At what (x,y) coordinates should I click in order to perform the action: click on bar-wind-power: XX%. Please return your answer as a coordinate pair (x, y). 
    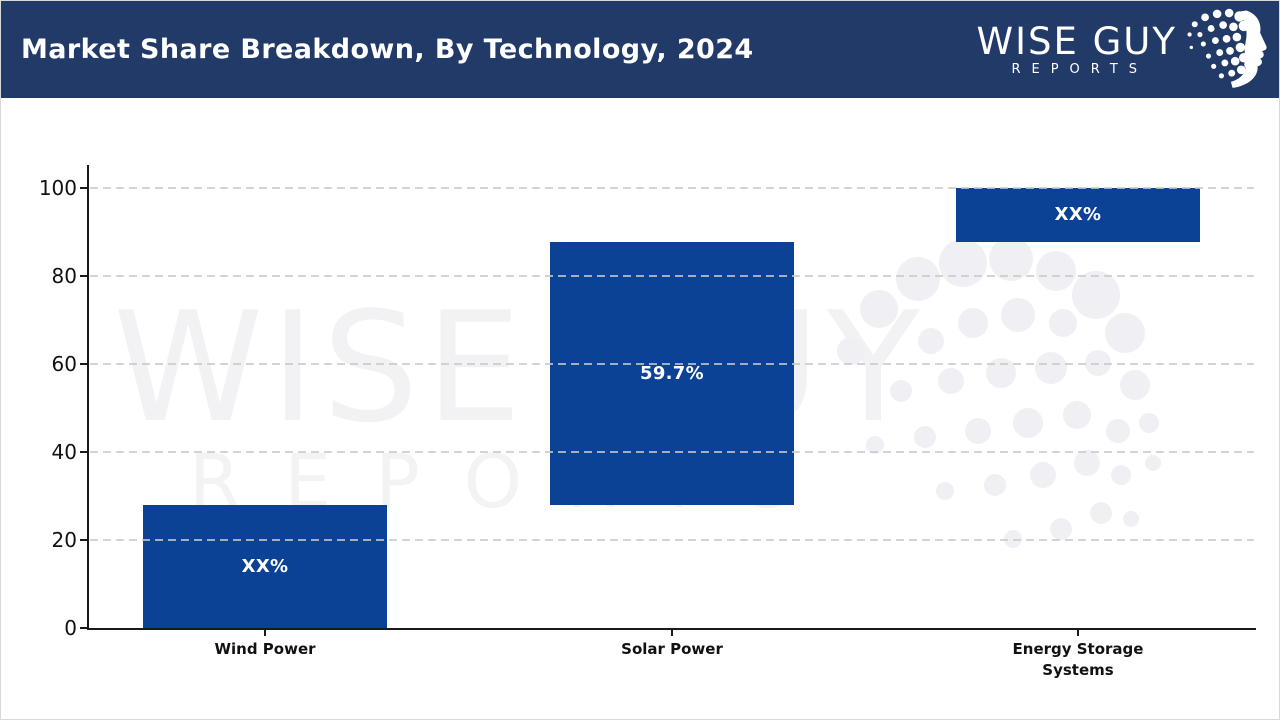
    Looking at the image, I should click on (265, 566).